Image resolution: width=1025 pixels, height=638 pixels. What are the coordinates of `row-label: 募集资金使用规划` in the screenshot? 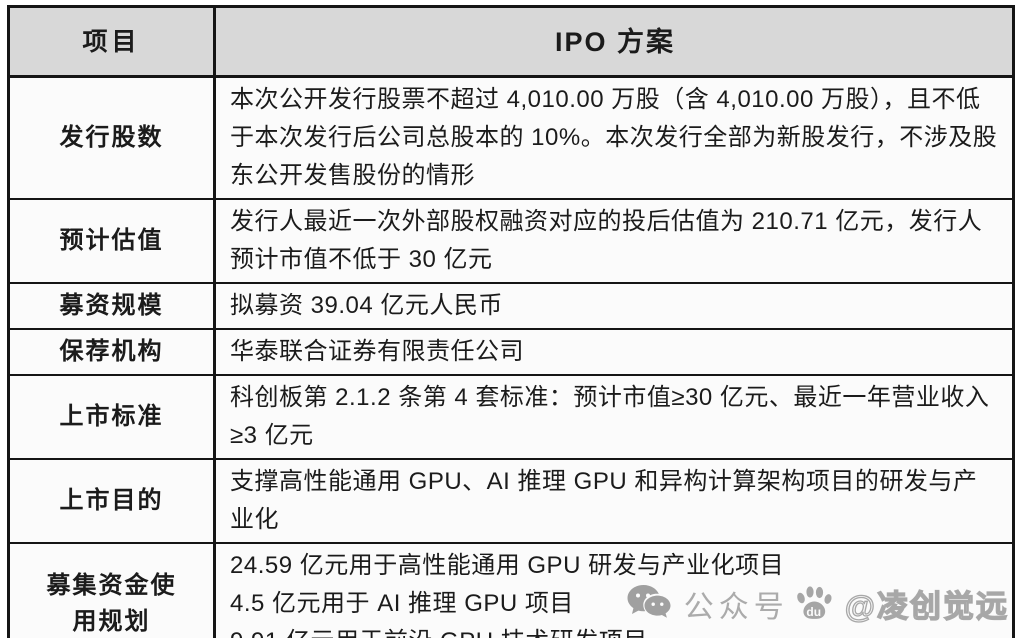 It's located at (113, 591).